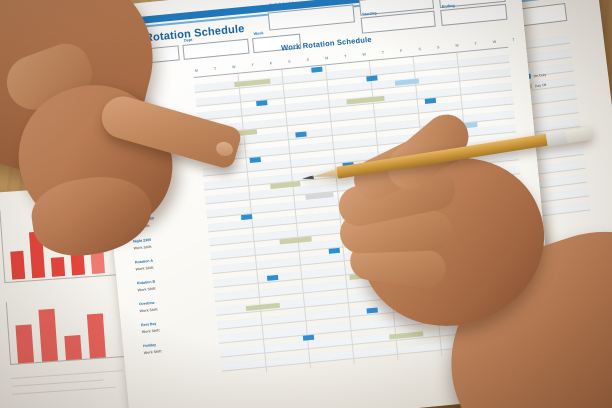 The width and height of the screenshot is (612, 408). Describe the element at coordinates (325, 175) in the screenshot. I see `pencil-sharpened-wood` at that location.